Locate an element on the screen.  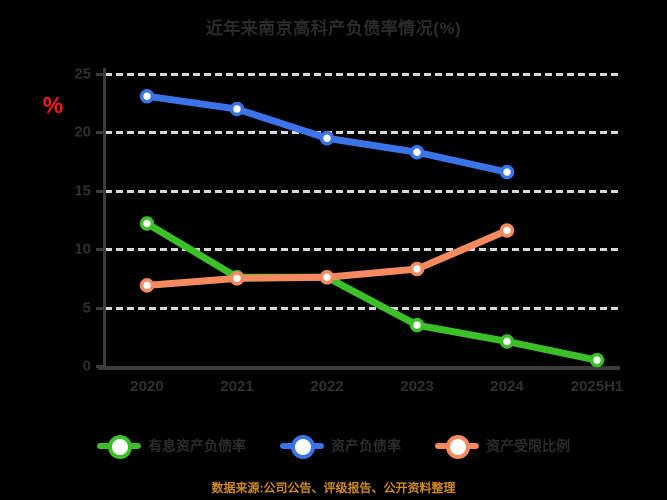
y-axis-tick-label: 0 is located at coordinates (86, 366).